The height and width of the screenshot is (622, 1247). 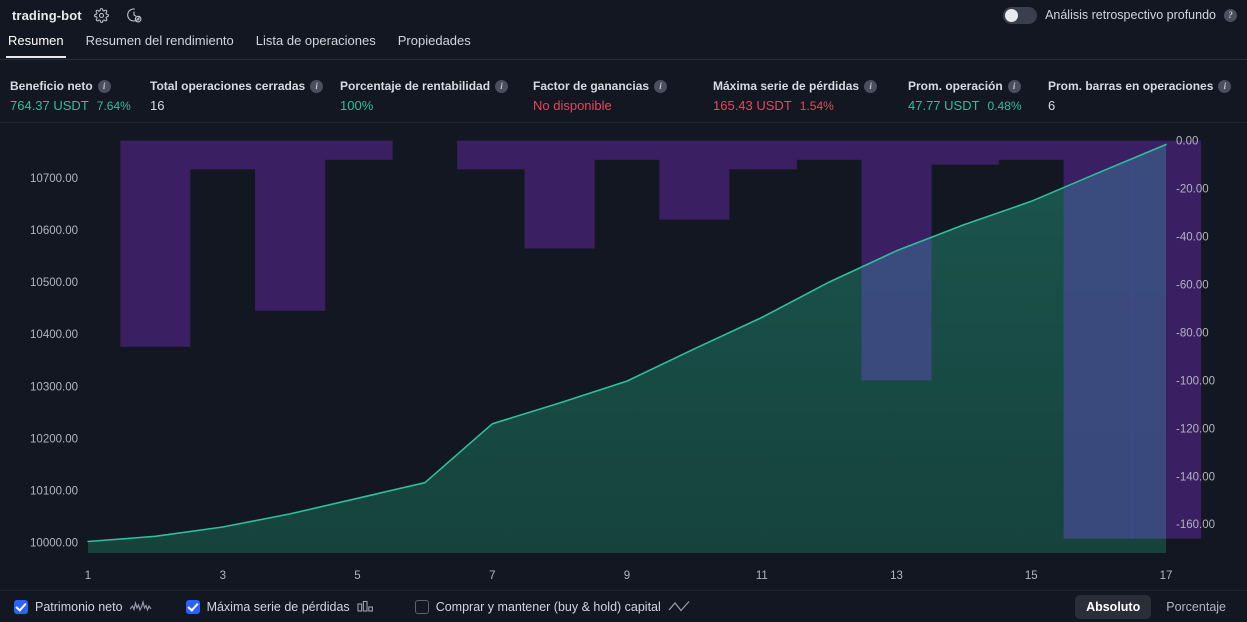 What do you see at coordinates (140, 606) in the screenshot?
I see `line-chart-icon` at bounding box center [140, 606].